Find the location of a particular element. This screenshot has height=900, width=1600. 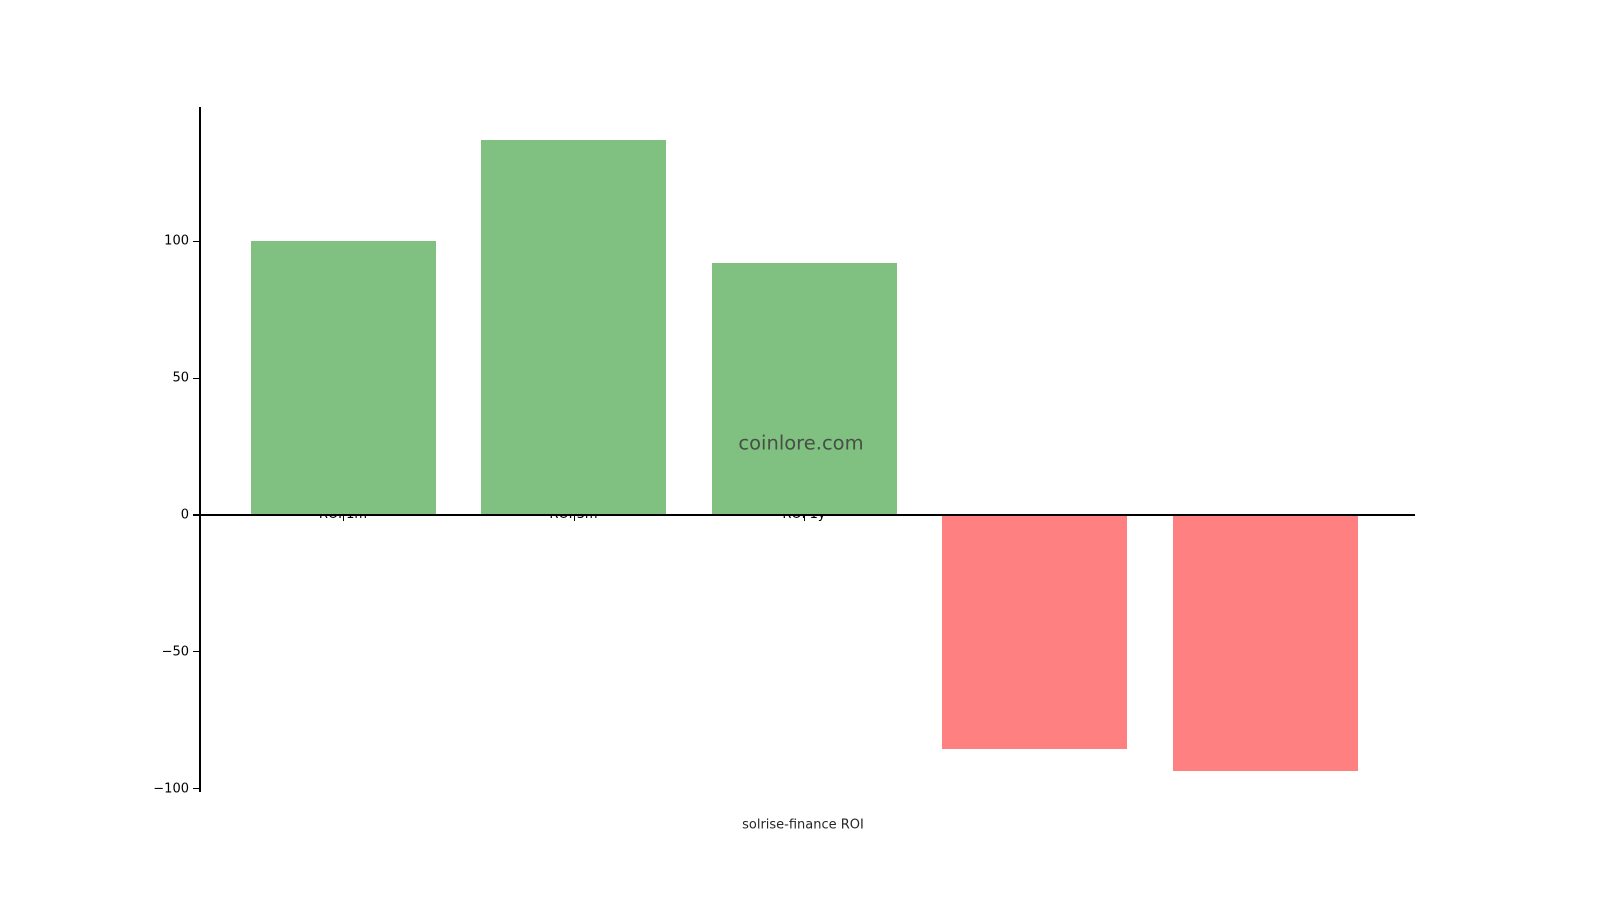

chart-title: solrise-finance ROI is located at coordinates (803, 825).